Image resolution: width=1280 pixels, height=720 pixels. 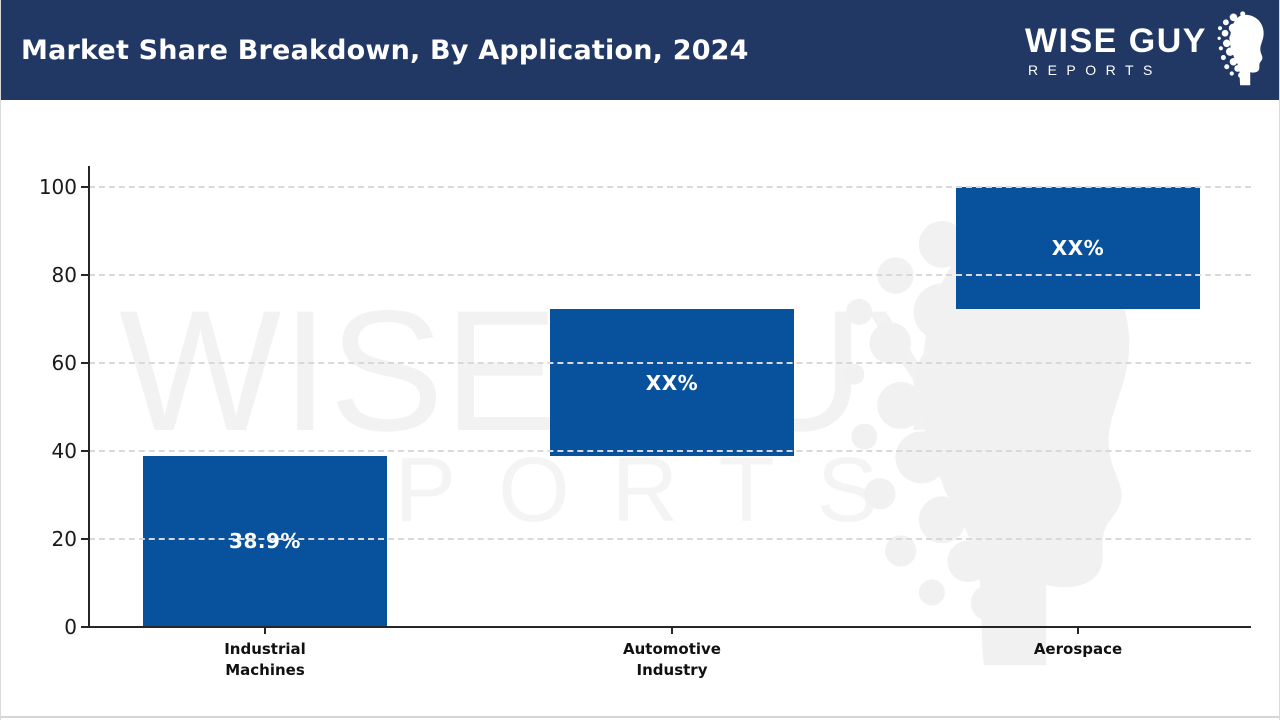 I want to click on bar-value-label: 38.9%, so click(x=265, y=541).